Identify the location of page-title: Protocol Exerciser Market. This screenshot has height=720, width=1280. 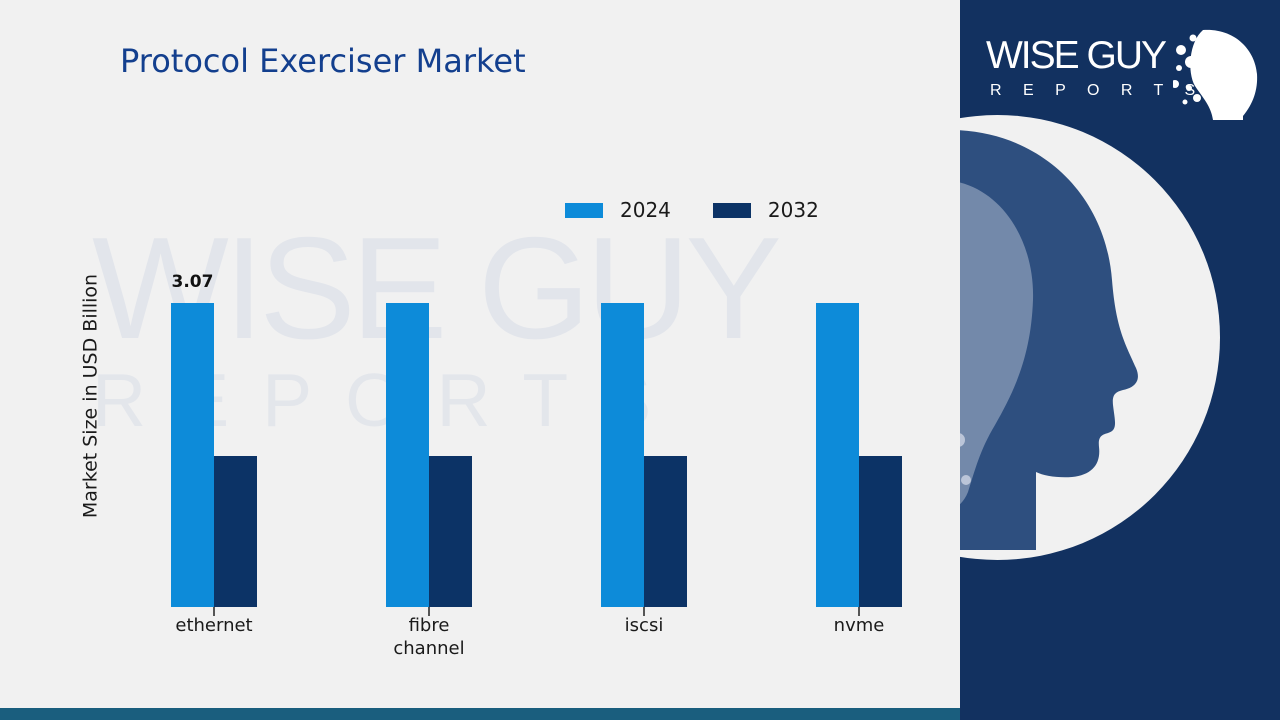
(323, 61).